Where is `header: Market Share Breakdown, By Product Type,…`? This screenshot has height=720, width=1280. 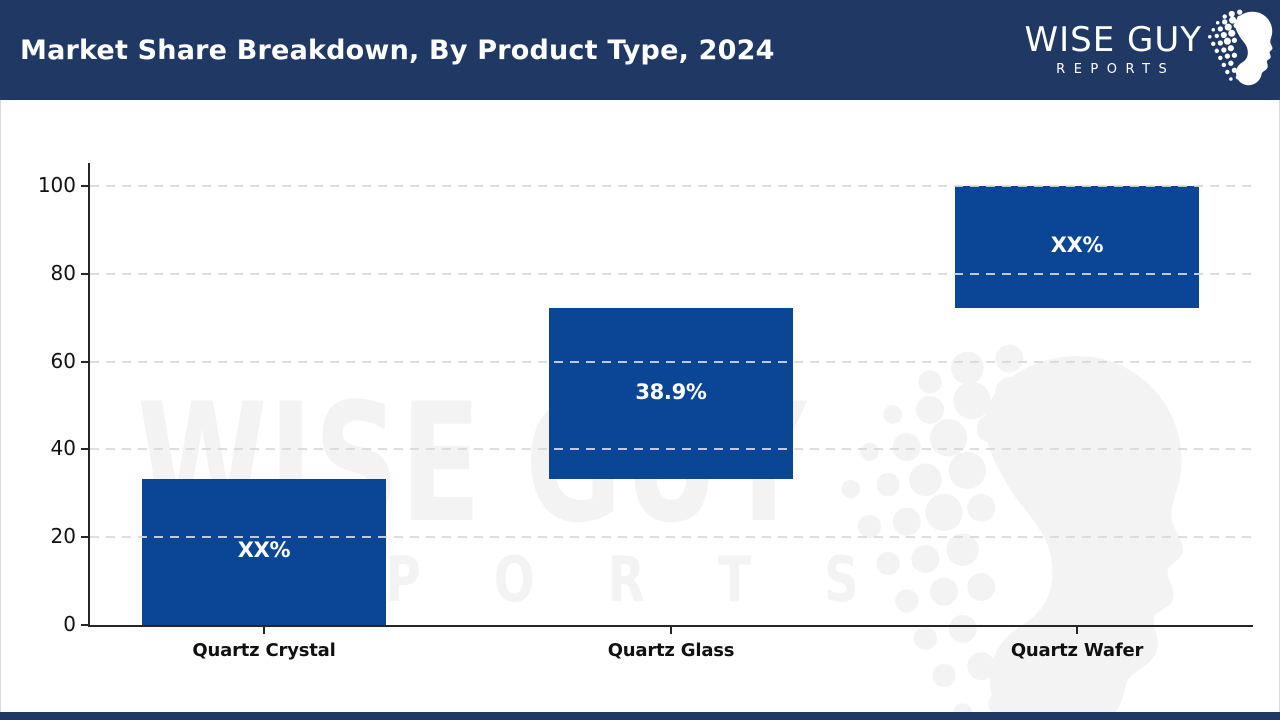 header: Market Share Breakdown, By Product Type,… is located at coordinates (640, 50).